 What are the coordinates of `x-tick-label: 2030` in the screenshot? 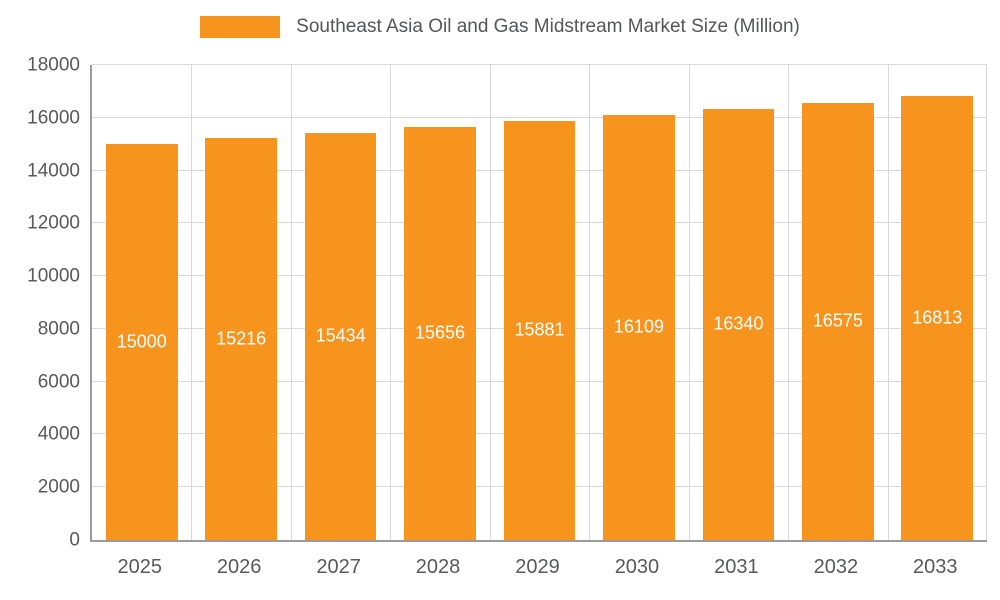 It's located at (637, 567).